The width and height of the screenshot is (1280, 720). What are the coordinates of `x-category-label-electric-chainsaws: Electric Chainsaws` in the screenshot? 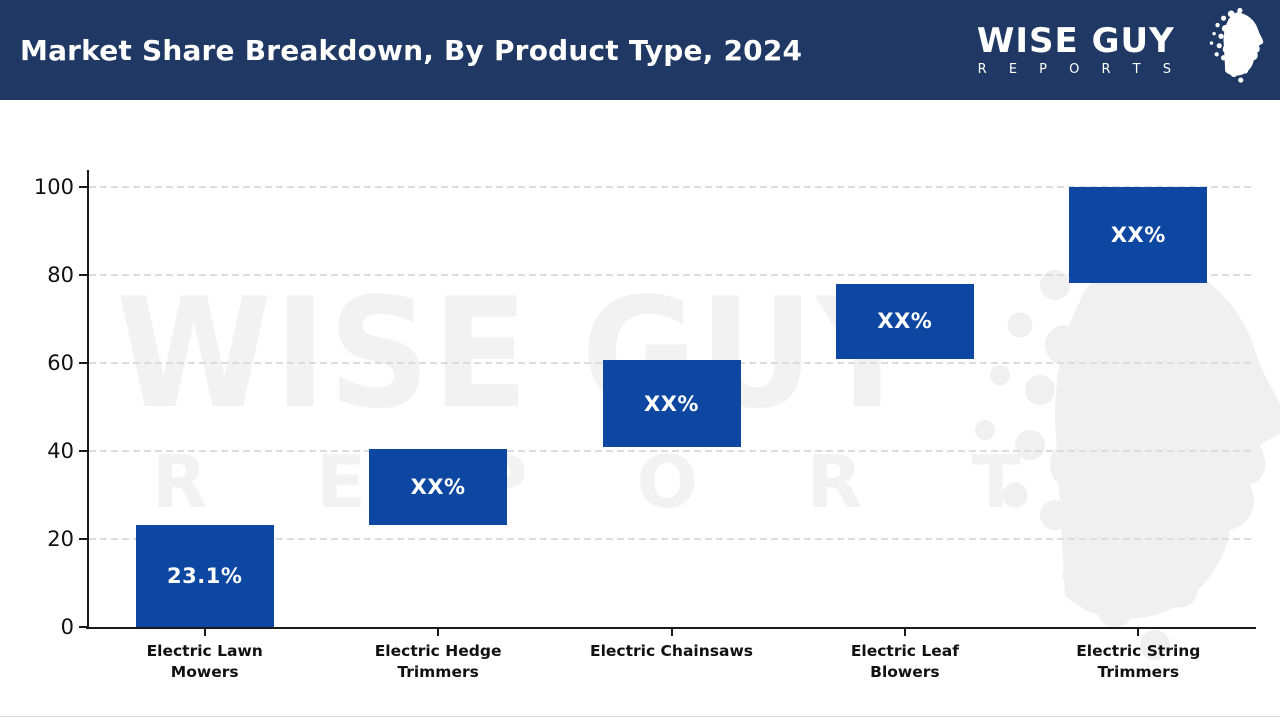 It's located at (671, 651).